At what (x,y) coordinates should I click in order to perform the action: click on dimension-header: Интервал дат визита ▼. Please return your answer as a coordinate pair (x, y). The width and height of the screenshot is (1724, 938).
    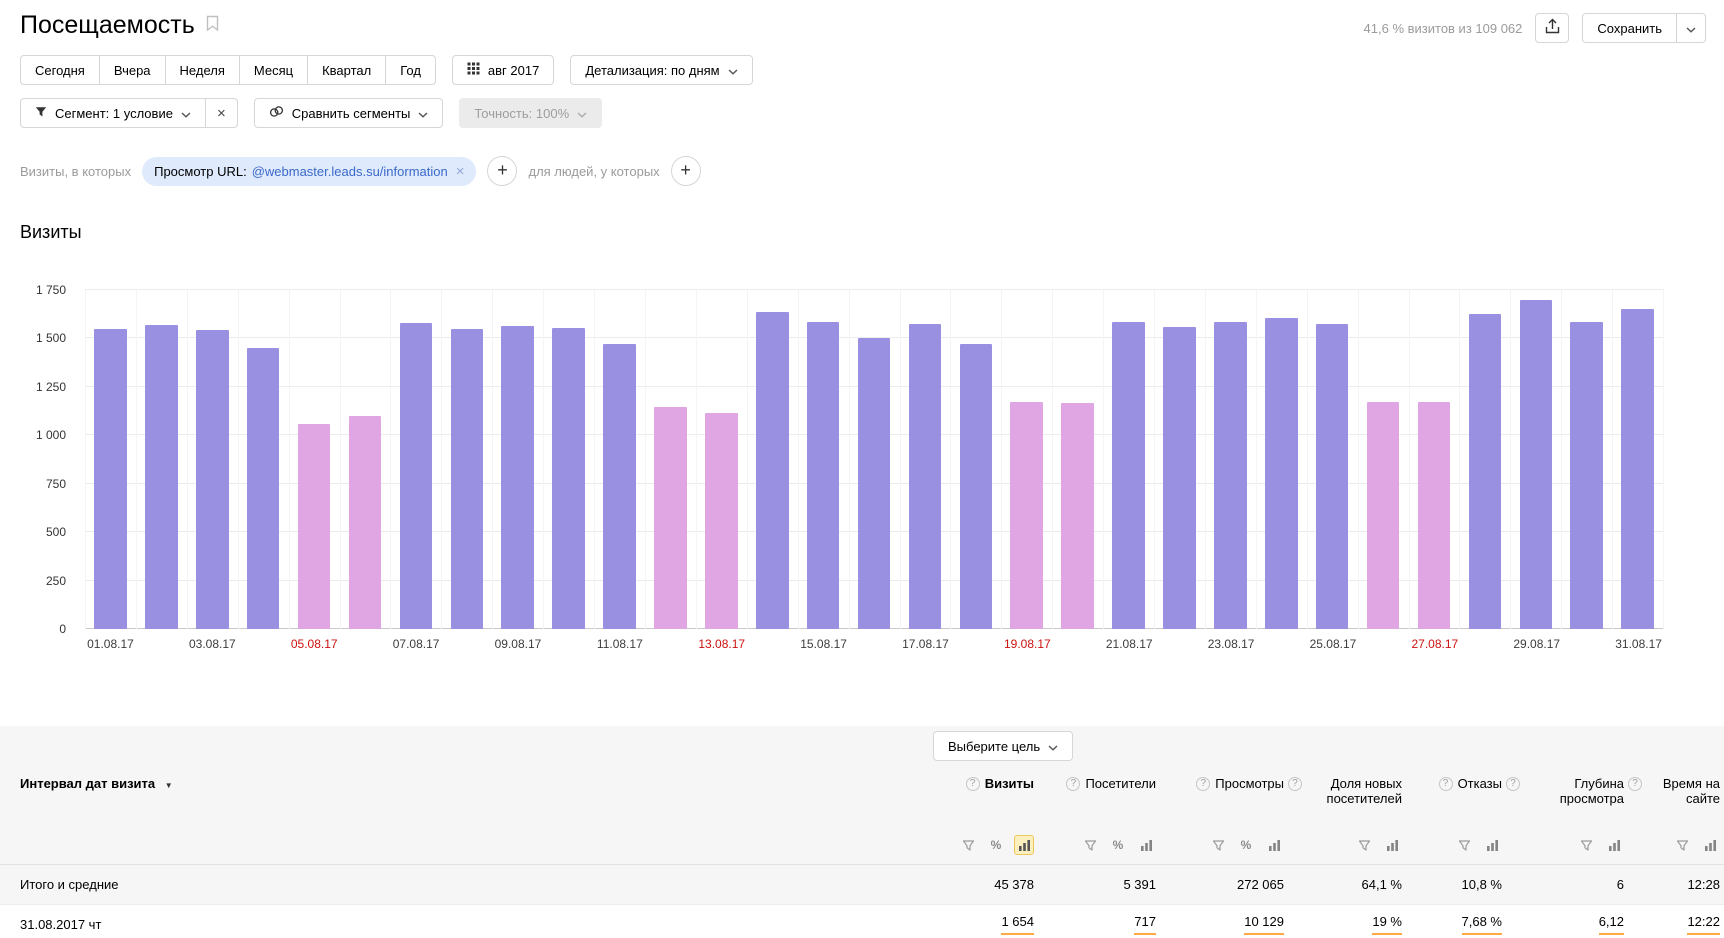
    Looking at the image, I should click on (464, 801).